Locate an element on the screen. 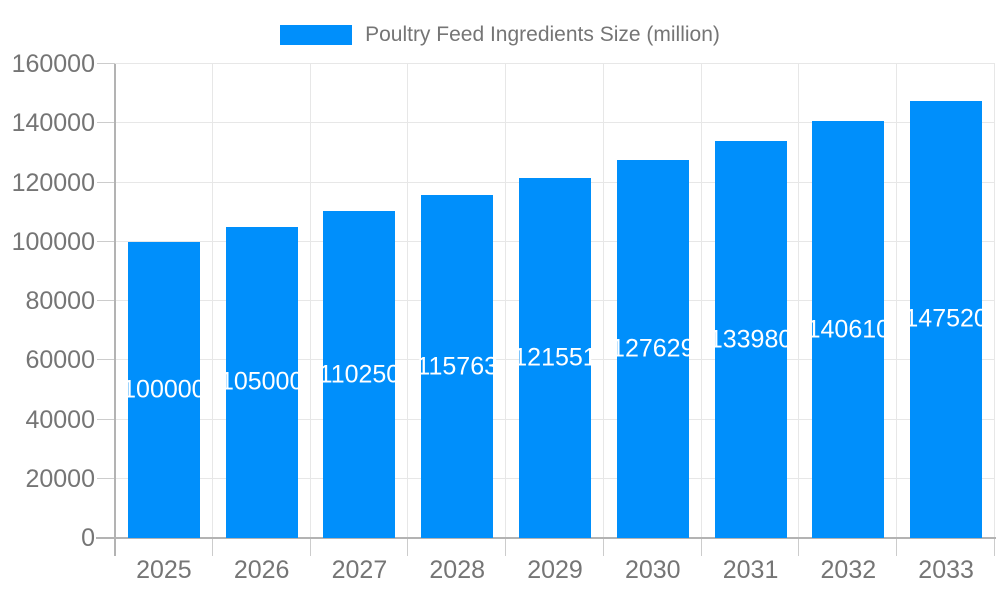 The height and width of the screenshot is (600, 1000). y-axis-label: 20000 is located at coordinates (60, 478).